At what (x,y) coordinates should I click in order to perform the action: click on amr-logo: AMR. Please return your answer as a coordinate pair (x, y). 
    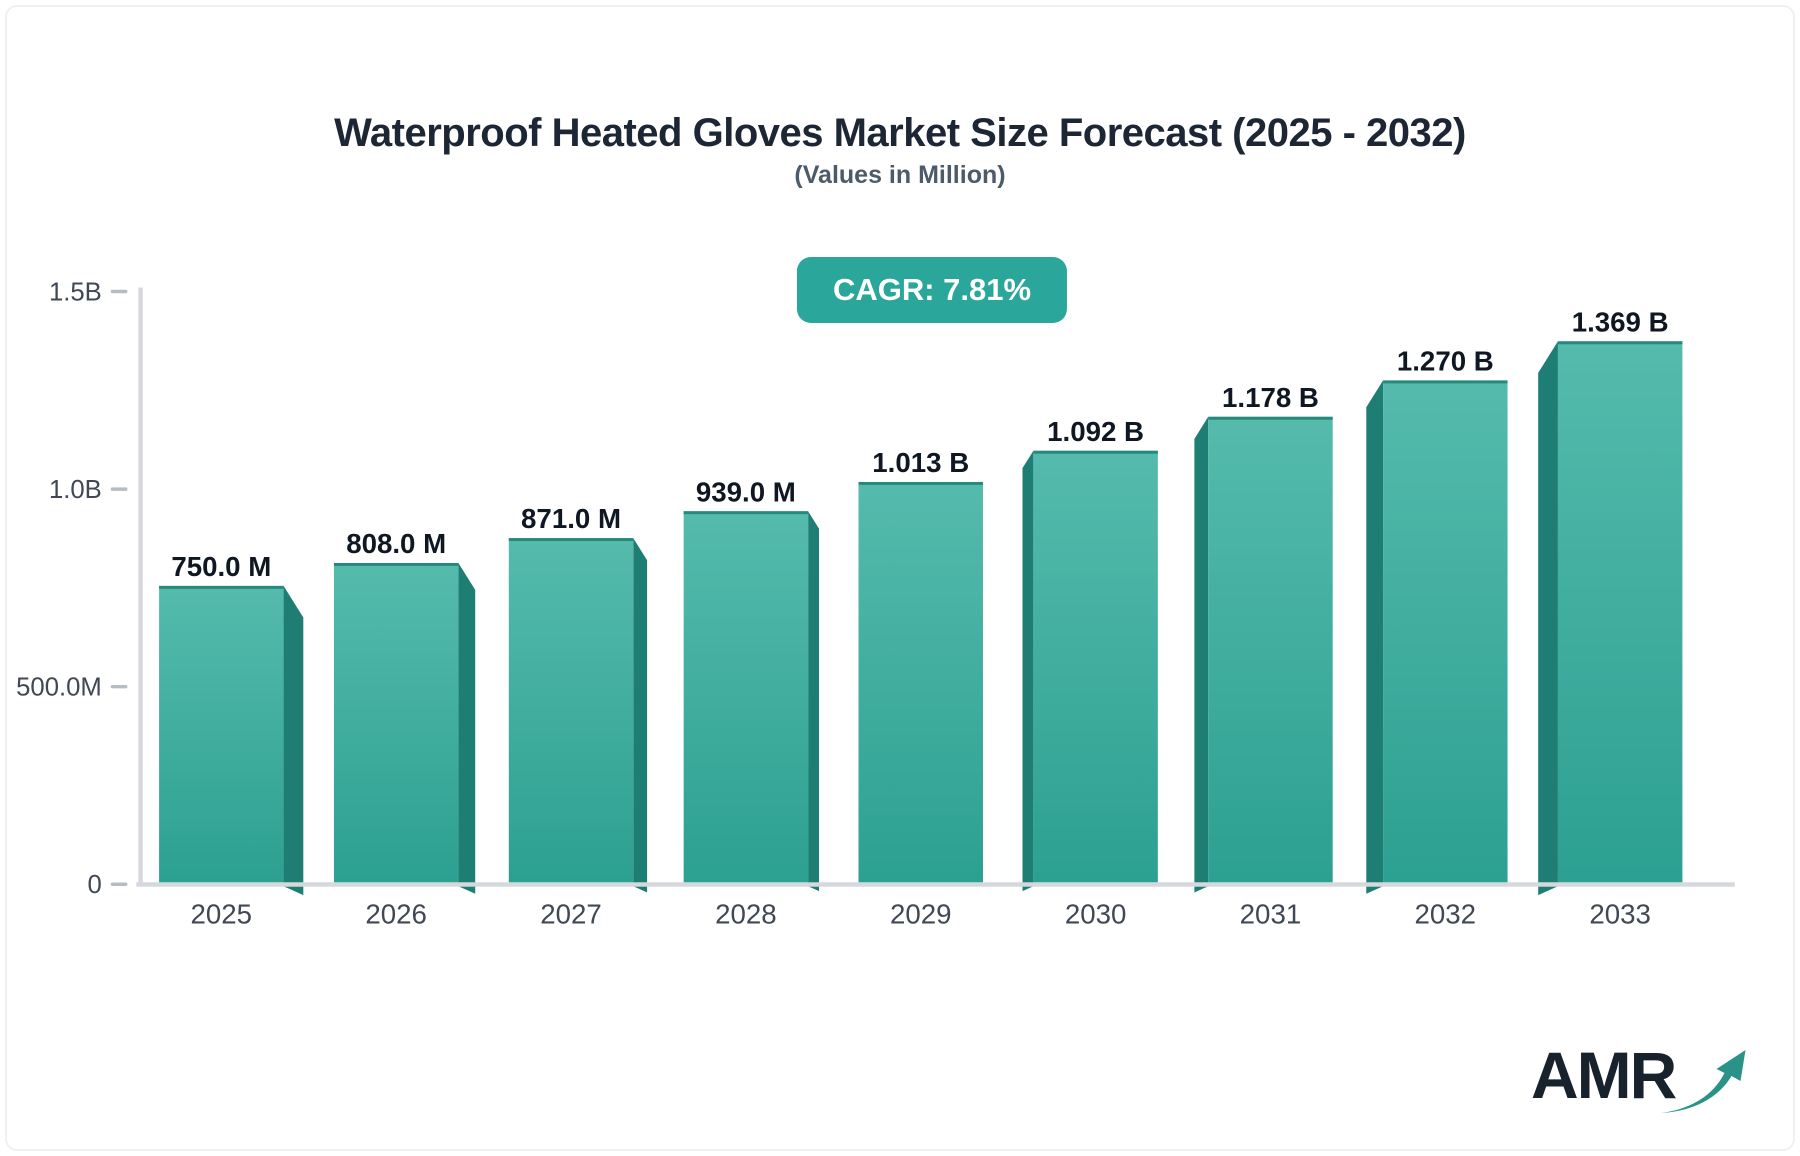
    Looking at the image, I should click on (1638, 1080).